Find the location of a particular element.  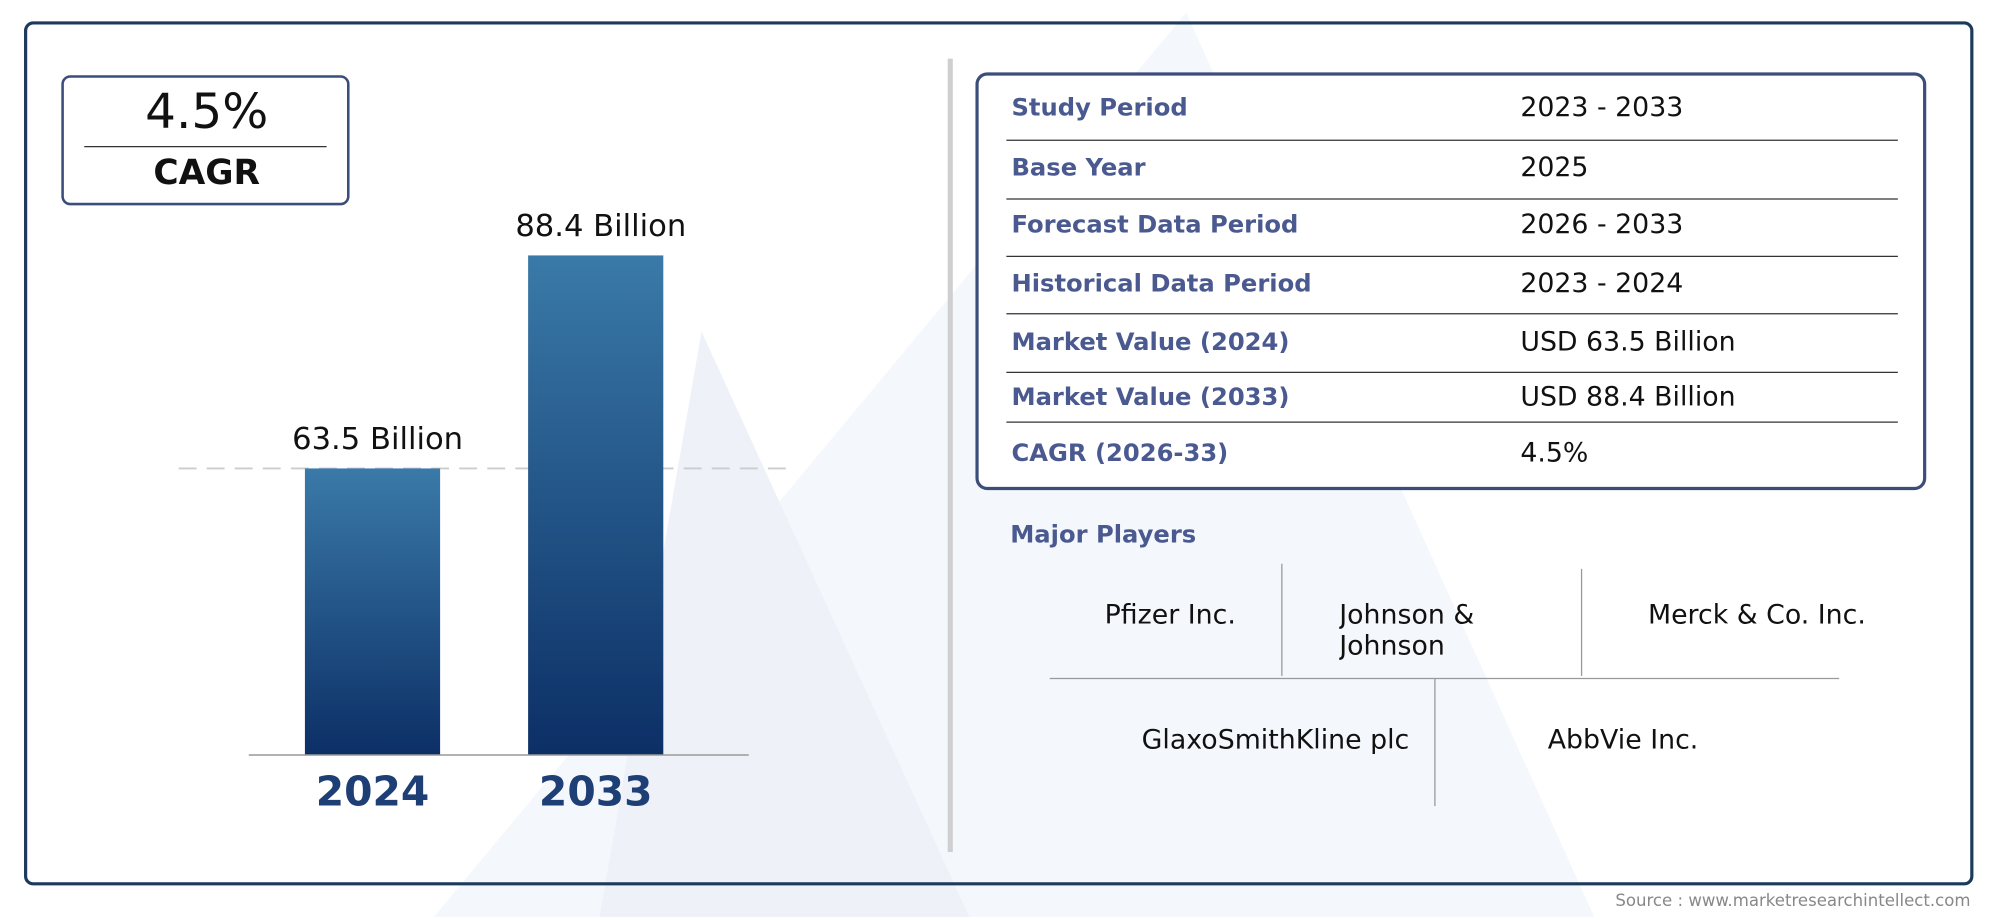

player-name: Merck & Co. Inc. is located at coordinates (1756, 615).